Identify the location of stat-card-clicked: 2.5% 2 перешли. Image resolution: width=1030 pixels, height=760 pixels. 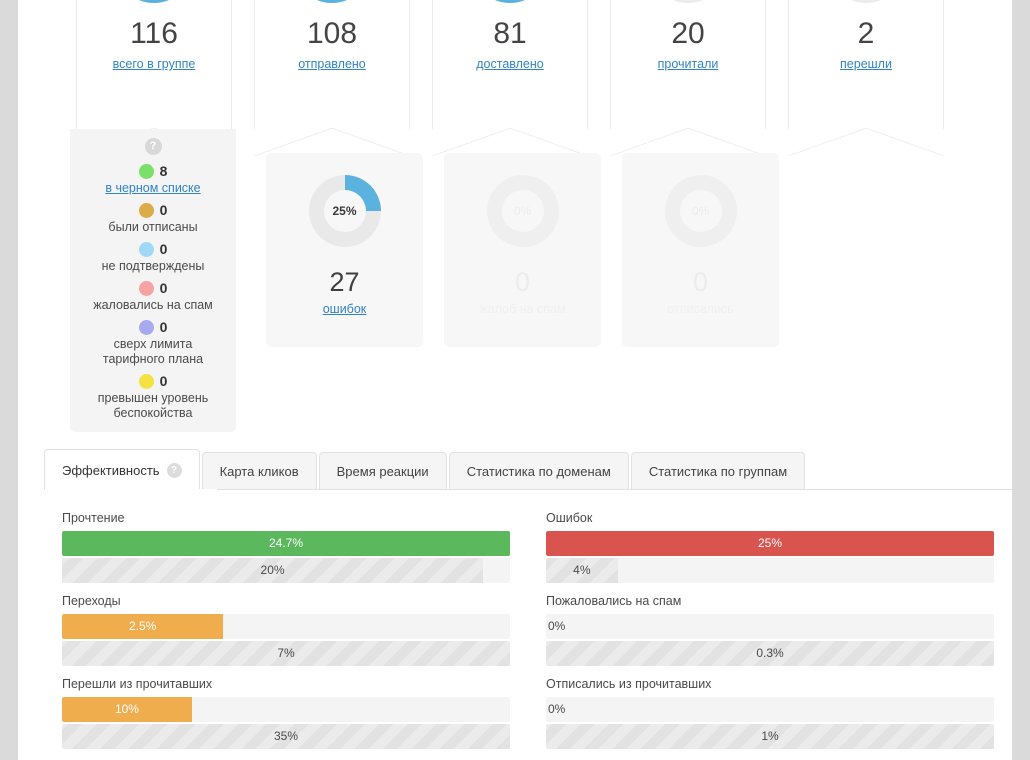
(866, 78).